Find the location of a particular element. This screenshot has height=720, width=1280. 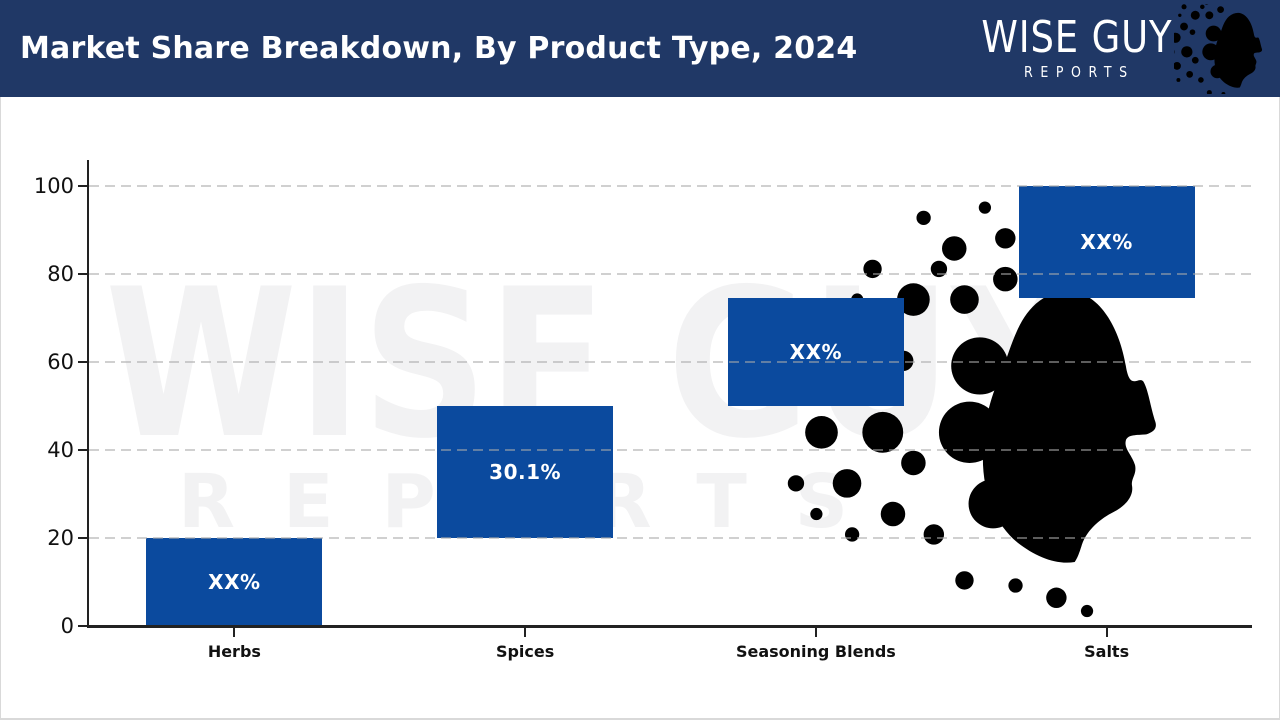

bar-spices: 30.1% is located at coordinates (525, 471).